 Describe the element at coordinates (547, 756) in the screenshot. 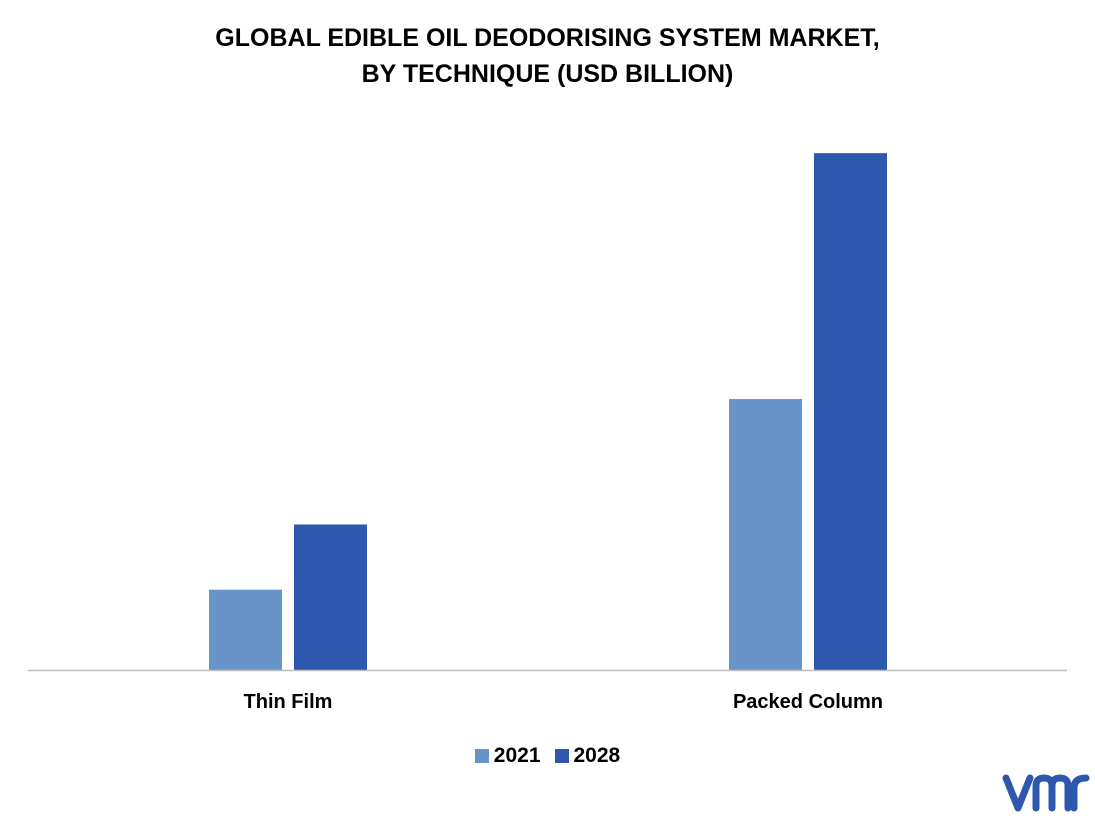

I see `legend: 2021 2028` at that location.